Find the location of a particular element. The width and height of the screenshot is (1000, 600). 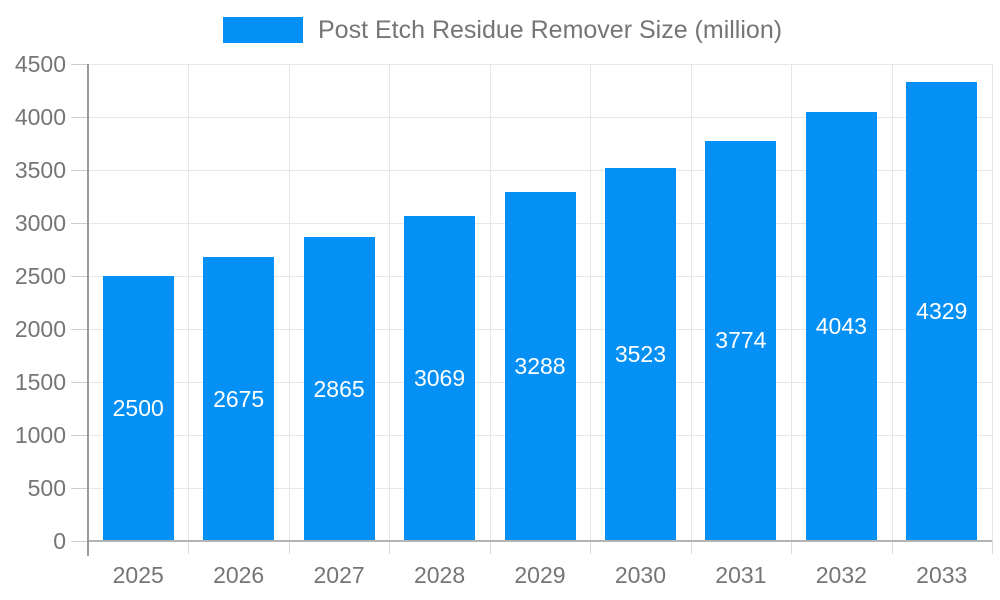

x-axis-label: 2025 is located at coordinates (138, 575).